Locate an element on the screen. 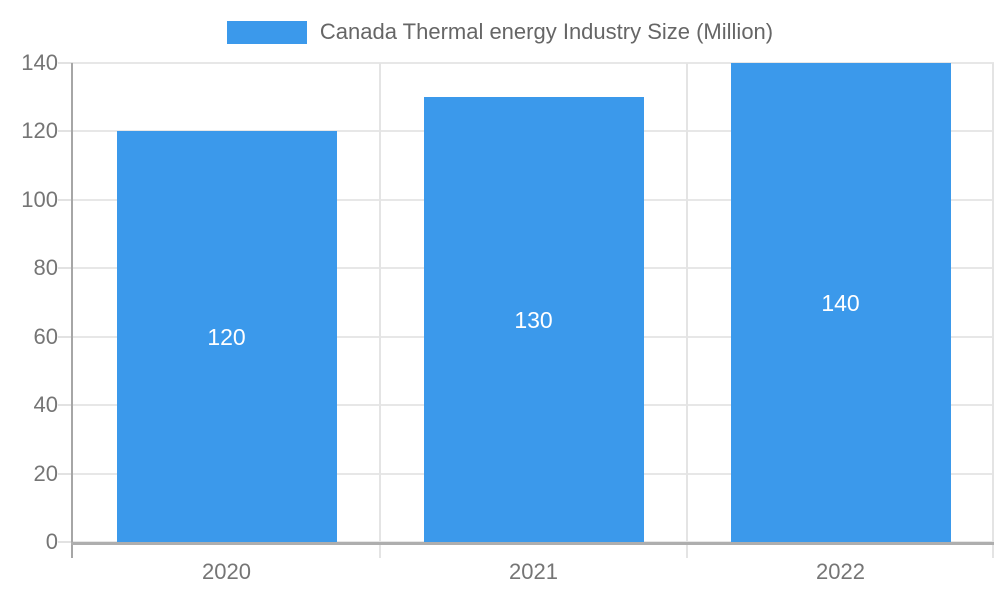 The height and width of the screenshot is (600, 1000). x-tick-label: 2021 is located at coordinates (533, 571).